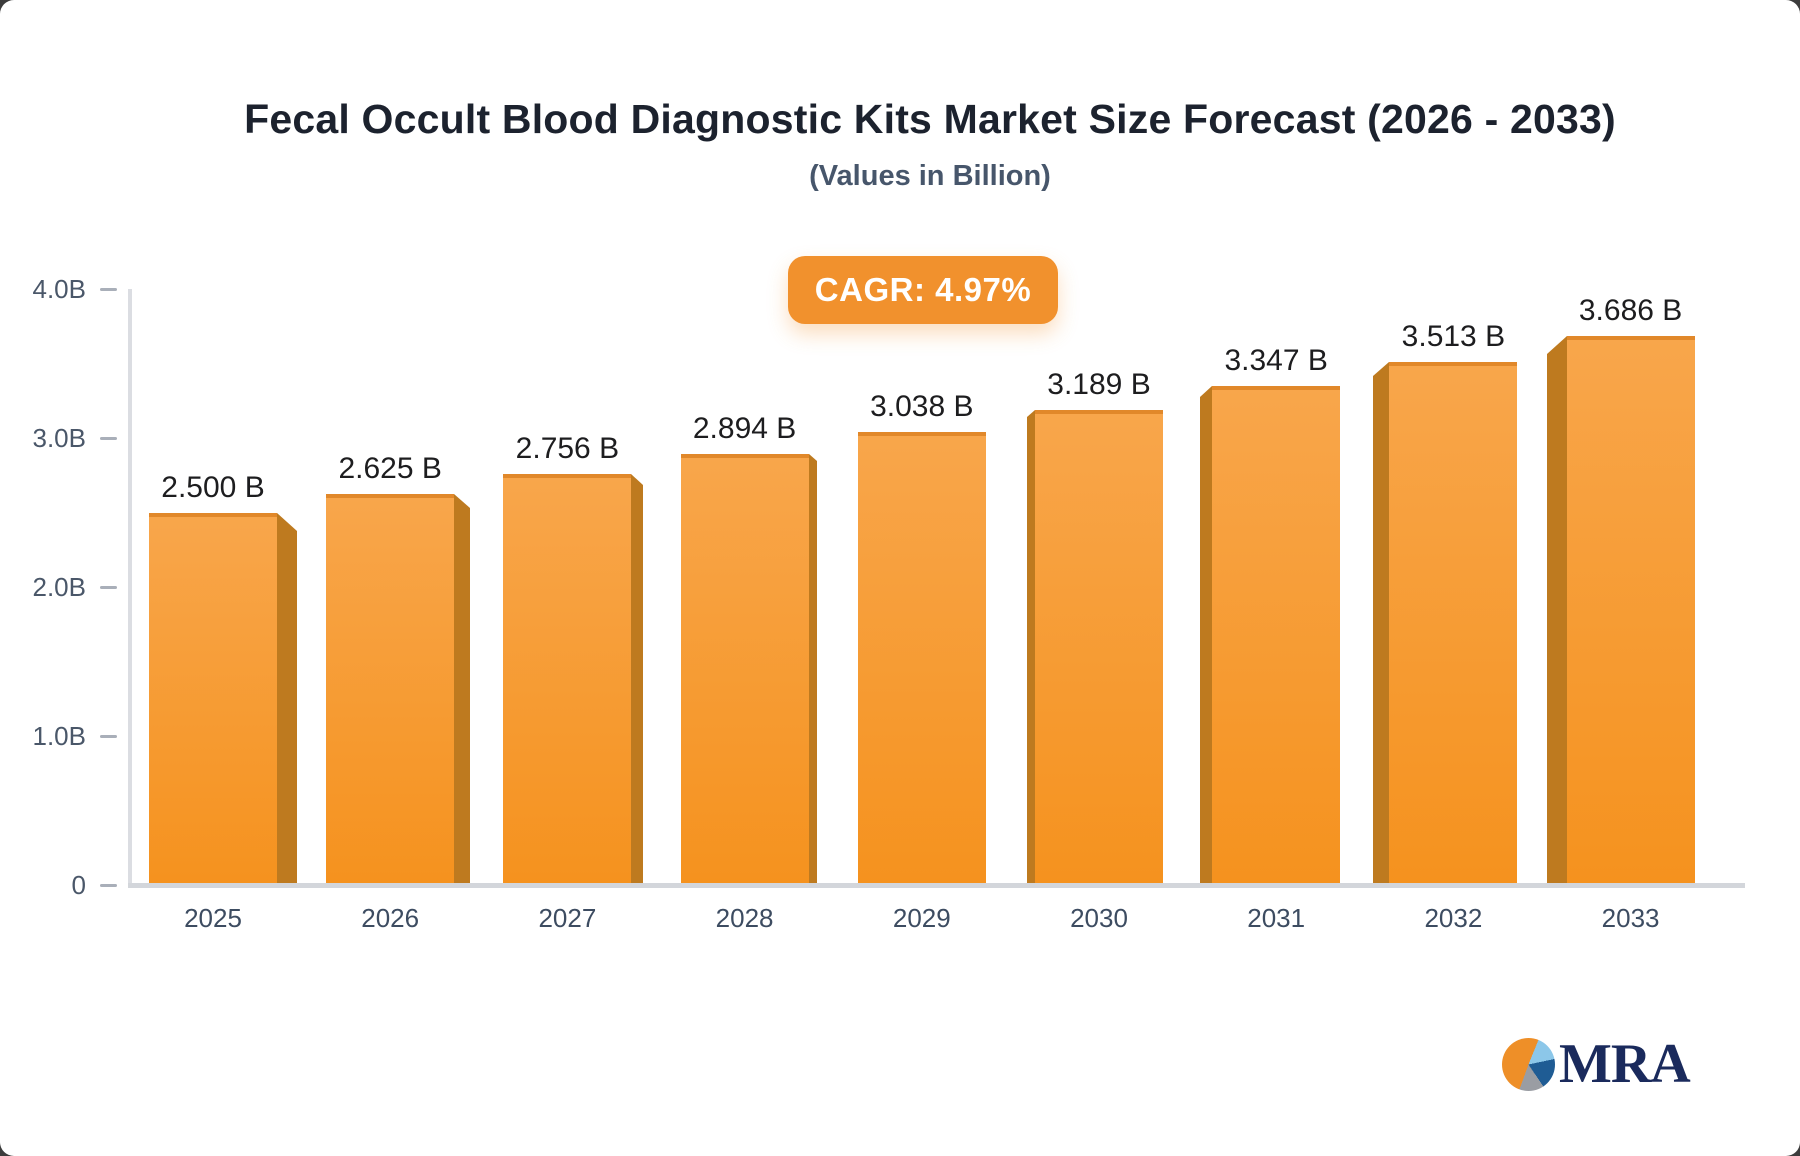  Describe the element at coordinates (567, 918) in the screenshot. I see `x-axis-category-label: 2027` at that location.